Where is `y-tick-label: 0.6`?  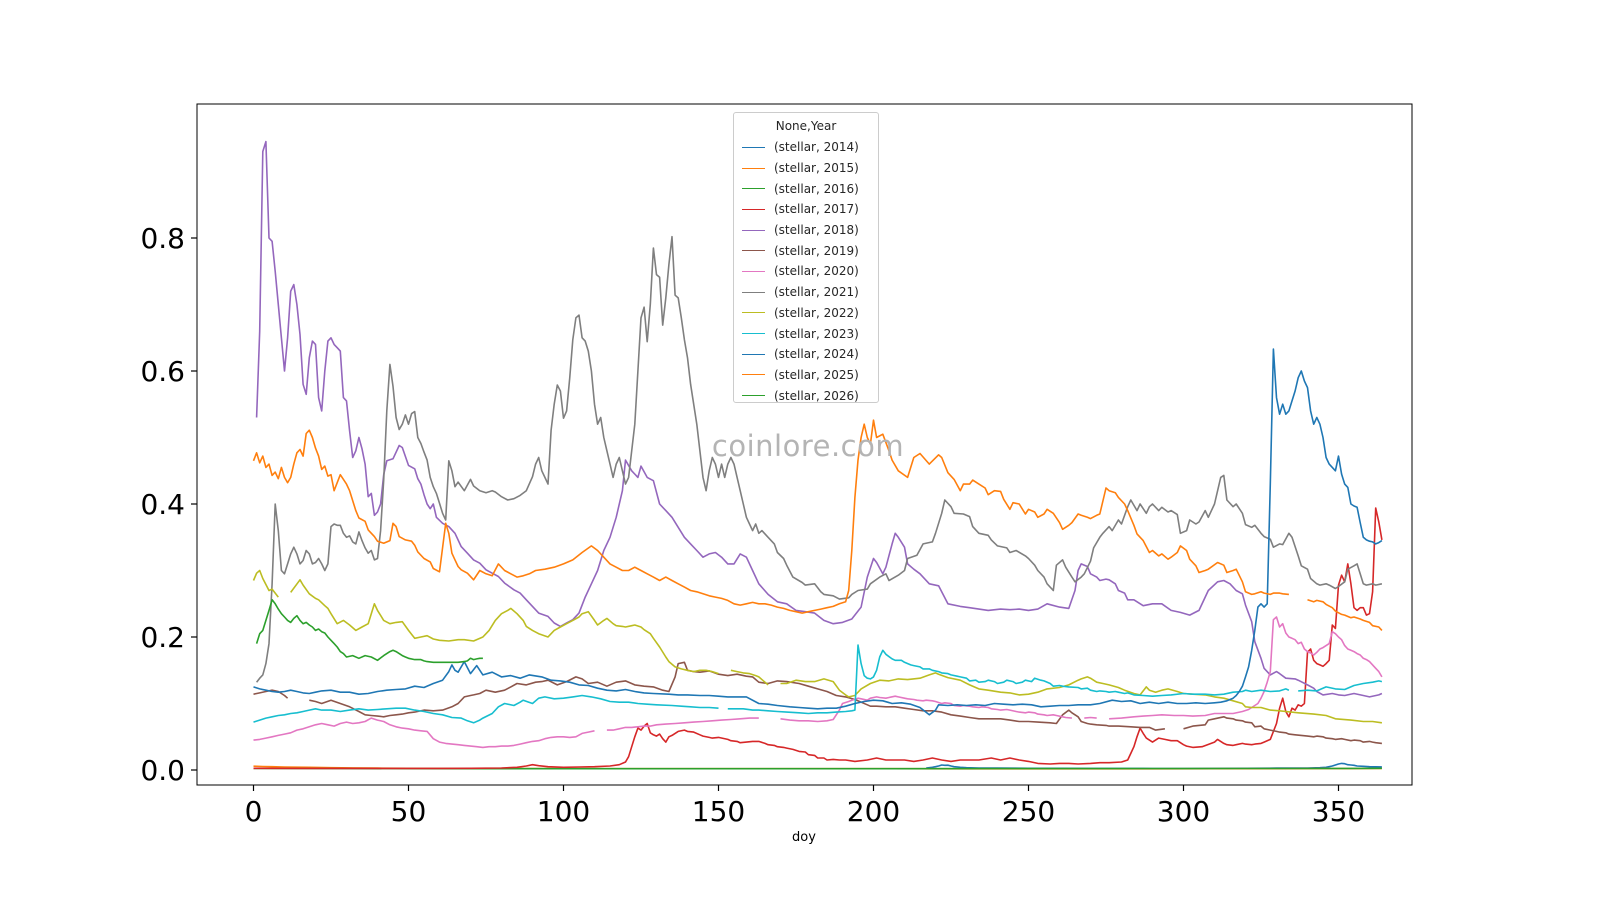 y-tick-label: 0.6 is located at coordinates (162, 371).